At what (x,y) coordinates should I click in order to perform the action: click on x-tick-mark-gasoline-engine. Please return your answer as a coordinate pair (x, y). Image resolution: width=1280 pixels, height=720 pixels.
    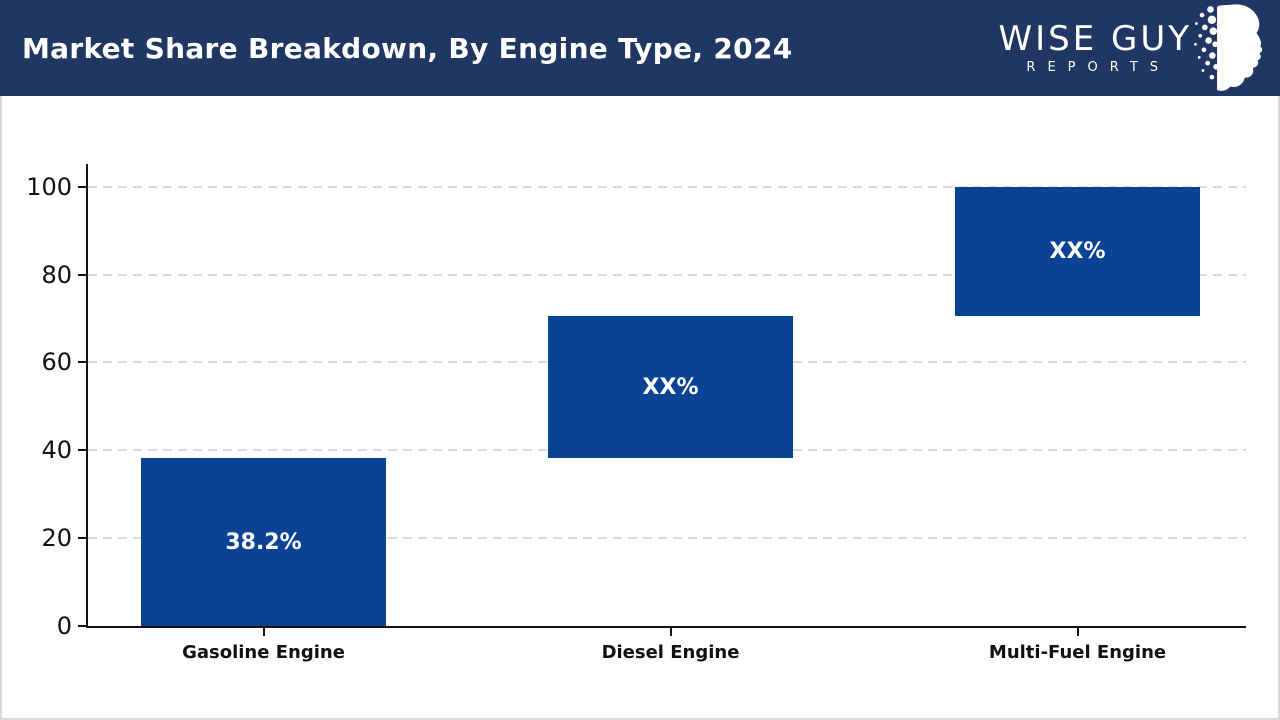
    Looking at the image, I should click on (263, 632).